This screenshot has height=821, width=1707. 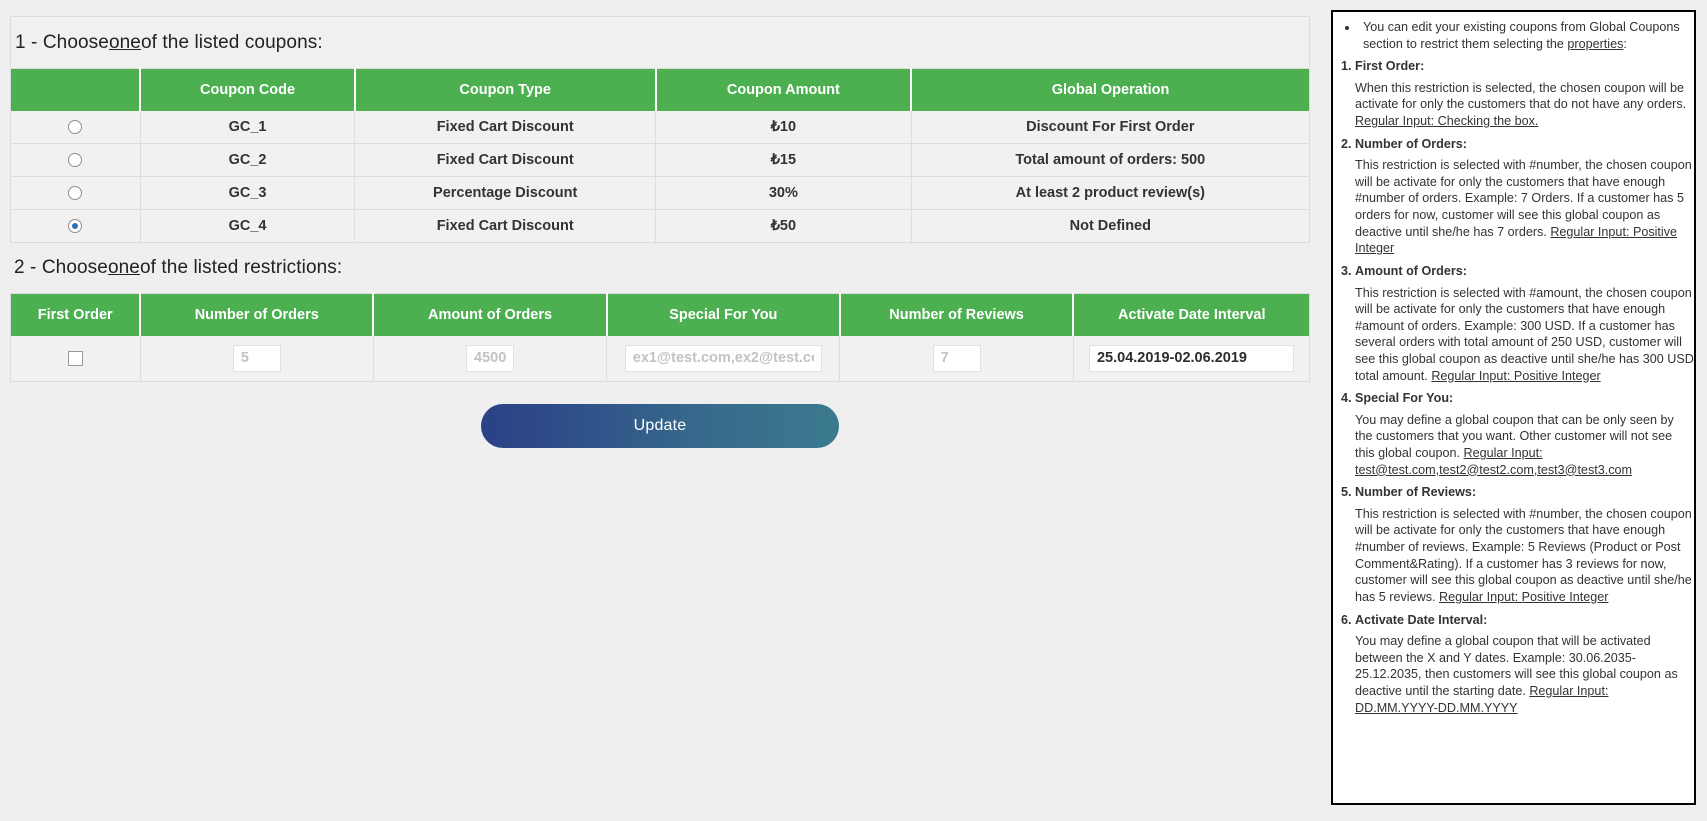 What do you see at coordinates (783, 160) in the screenshot?
I see `coupon-amount: ₺15` at bounding box center [783, 160].